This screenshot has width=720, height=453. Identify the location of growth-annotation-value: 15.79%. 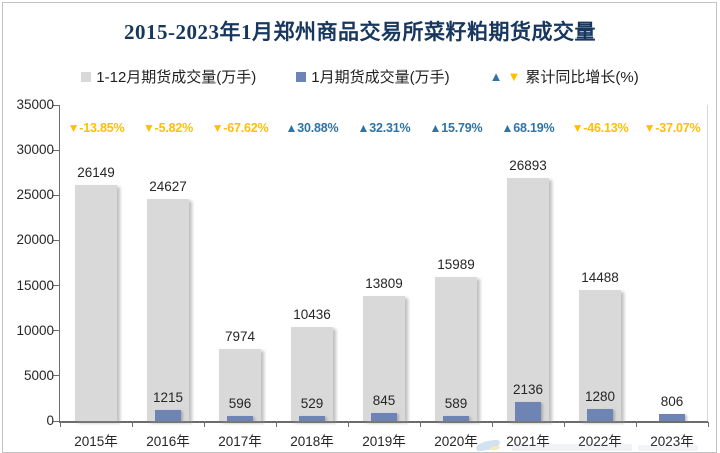
(462, 128).